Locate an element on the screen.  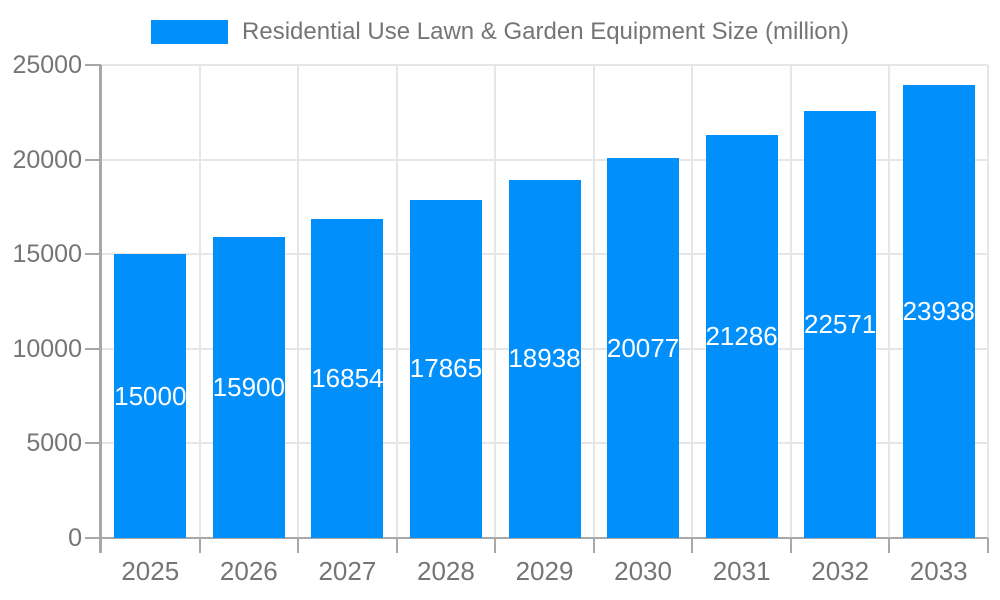
bar-value-label: 20077 is located at coordinates (643, 347).